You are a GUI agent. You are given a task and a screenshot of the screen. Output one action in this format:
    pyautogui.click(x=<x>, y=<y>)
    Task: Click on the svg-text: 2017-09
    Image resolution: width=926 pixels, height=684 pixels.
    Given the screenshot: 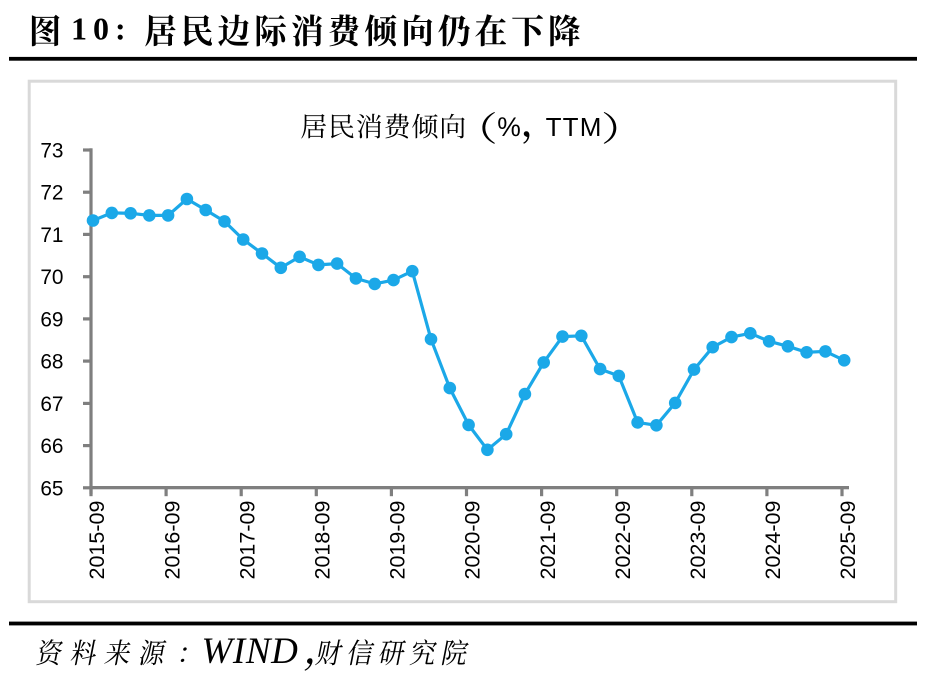 What is the action you would take?
    pyautogui.click(x=247, y=540)
    